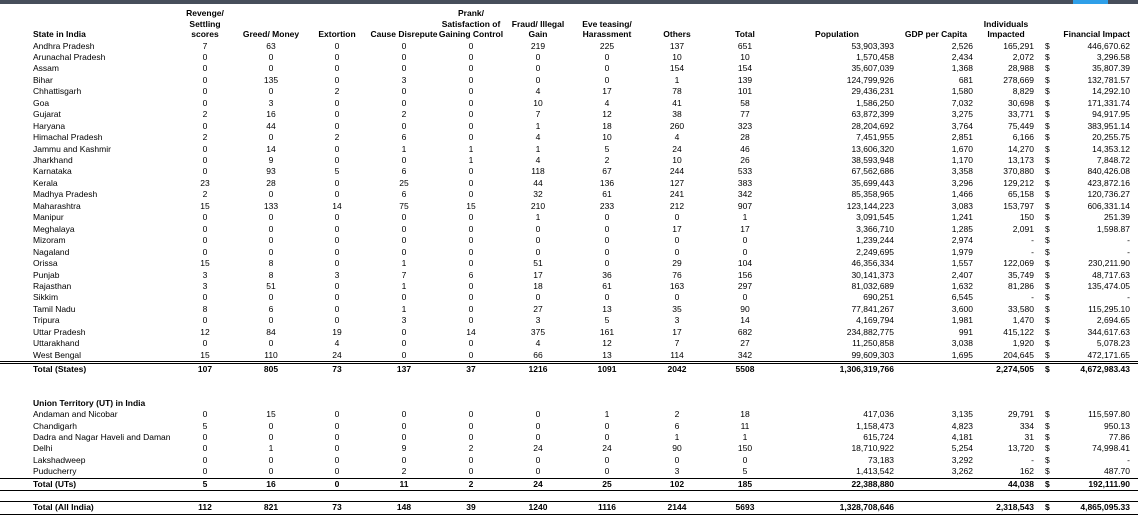 The height and width of the screenshot is (515, 1138). I want to click on cell-extortion: 73, so click(337, 508).